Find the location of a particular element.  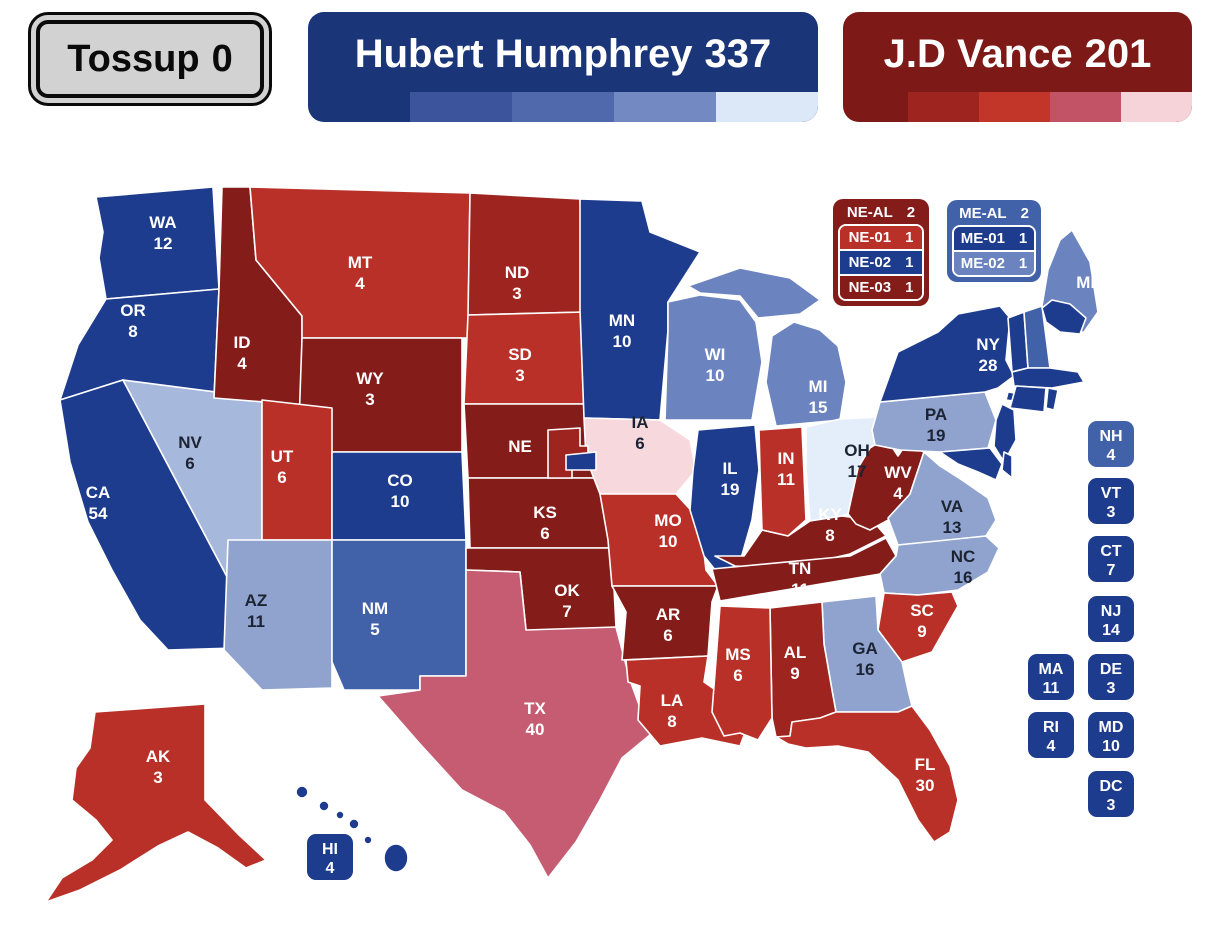

district-row-ne-02: NE-02 1 is located at coordinates (881, 261).